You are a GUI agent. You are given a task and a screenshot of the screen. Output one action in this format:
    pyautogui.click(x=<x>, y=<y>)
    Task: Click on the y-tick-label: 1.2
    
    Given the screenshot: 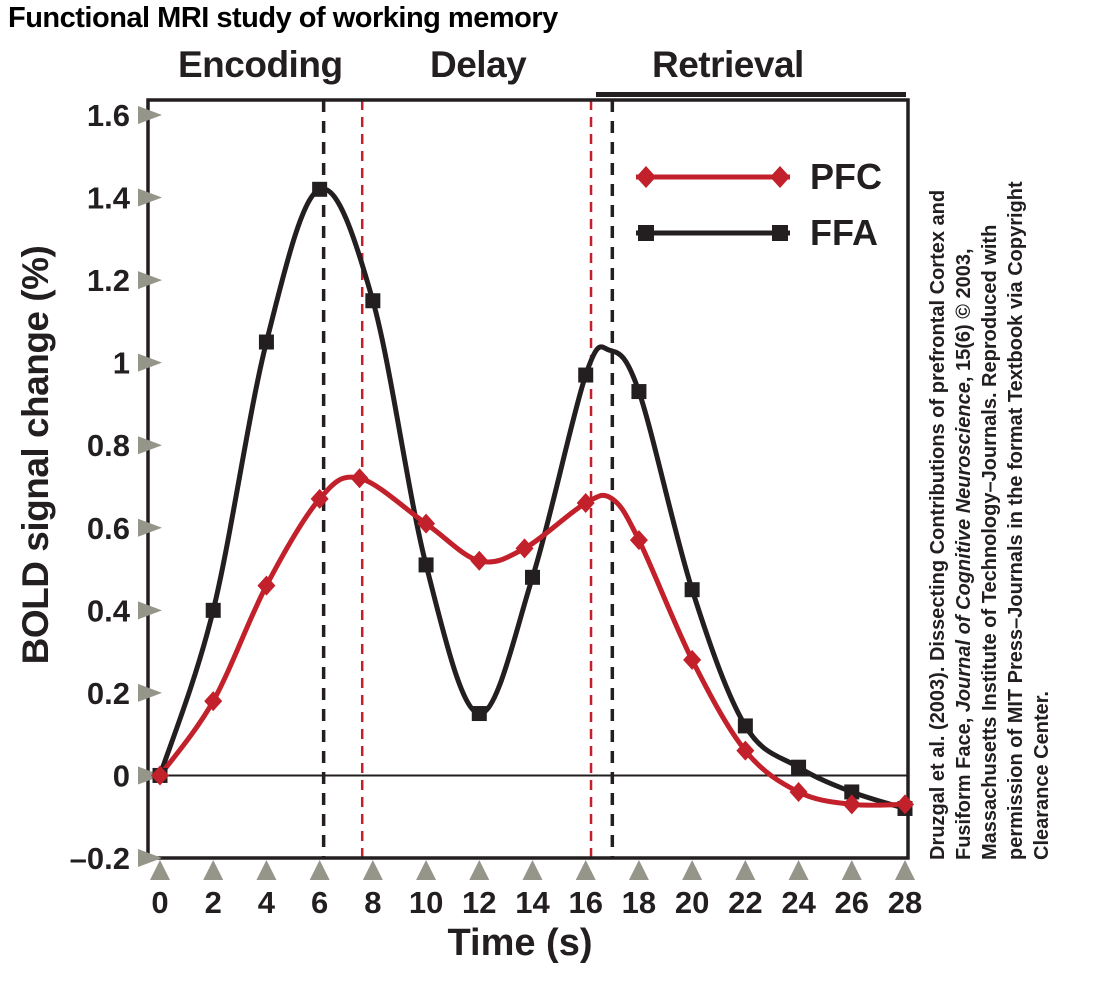 What is the action you would take?
    pyautogui.click(x=108, y=280)
    